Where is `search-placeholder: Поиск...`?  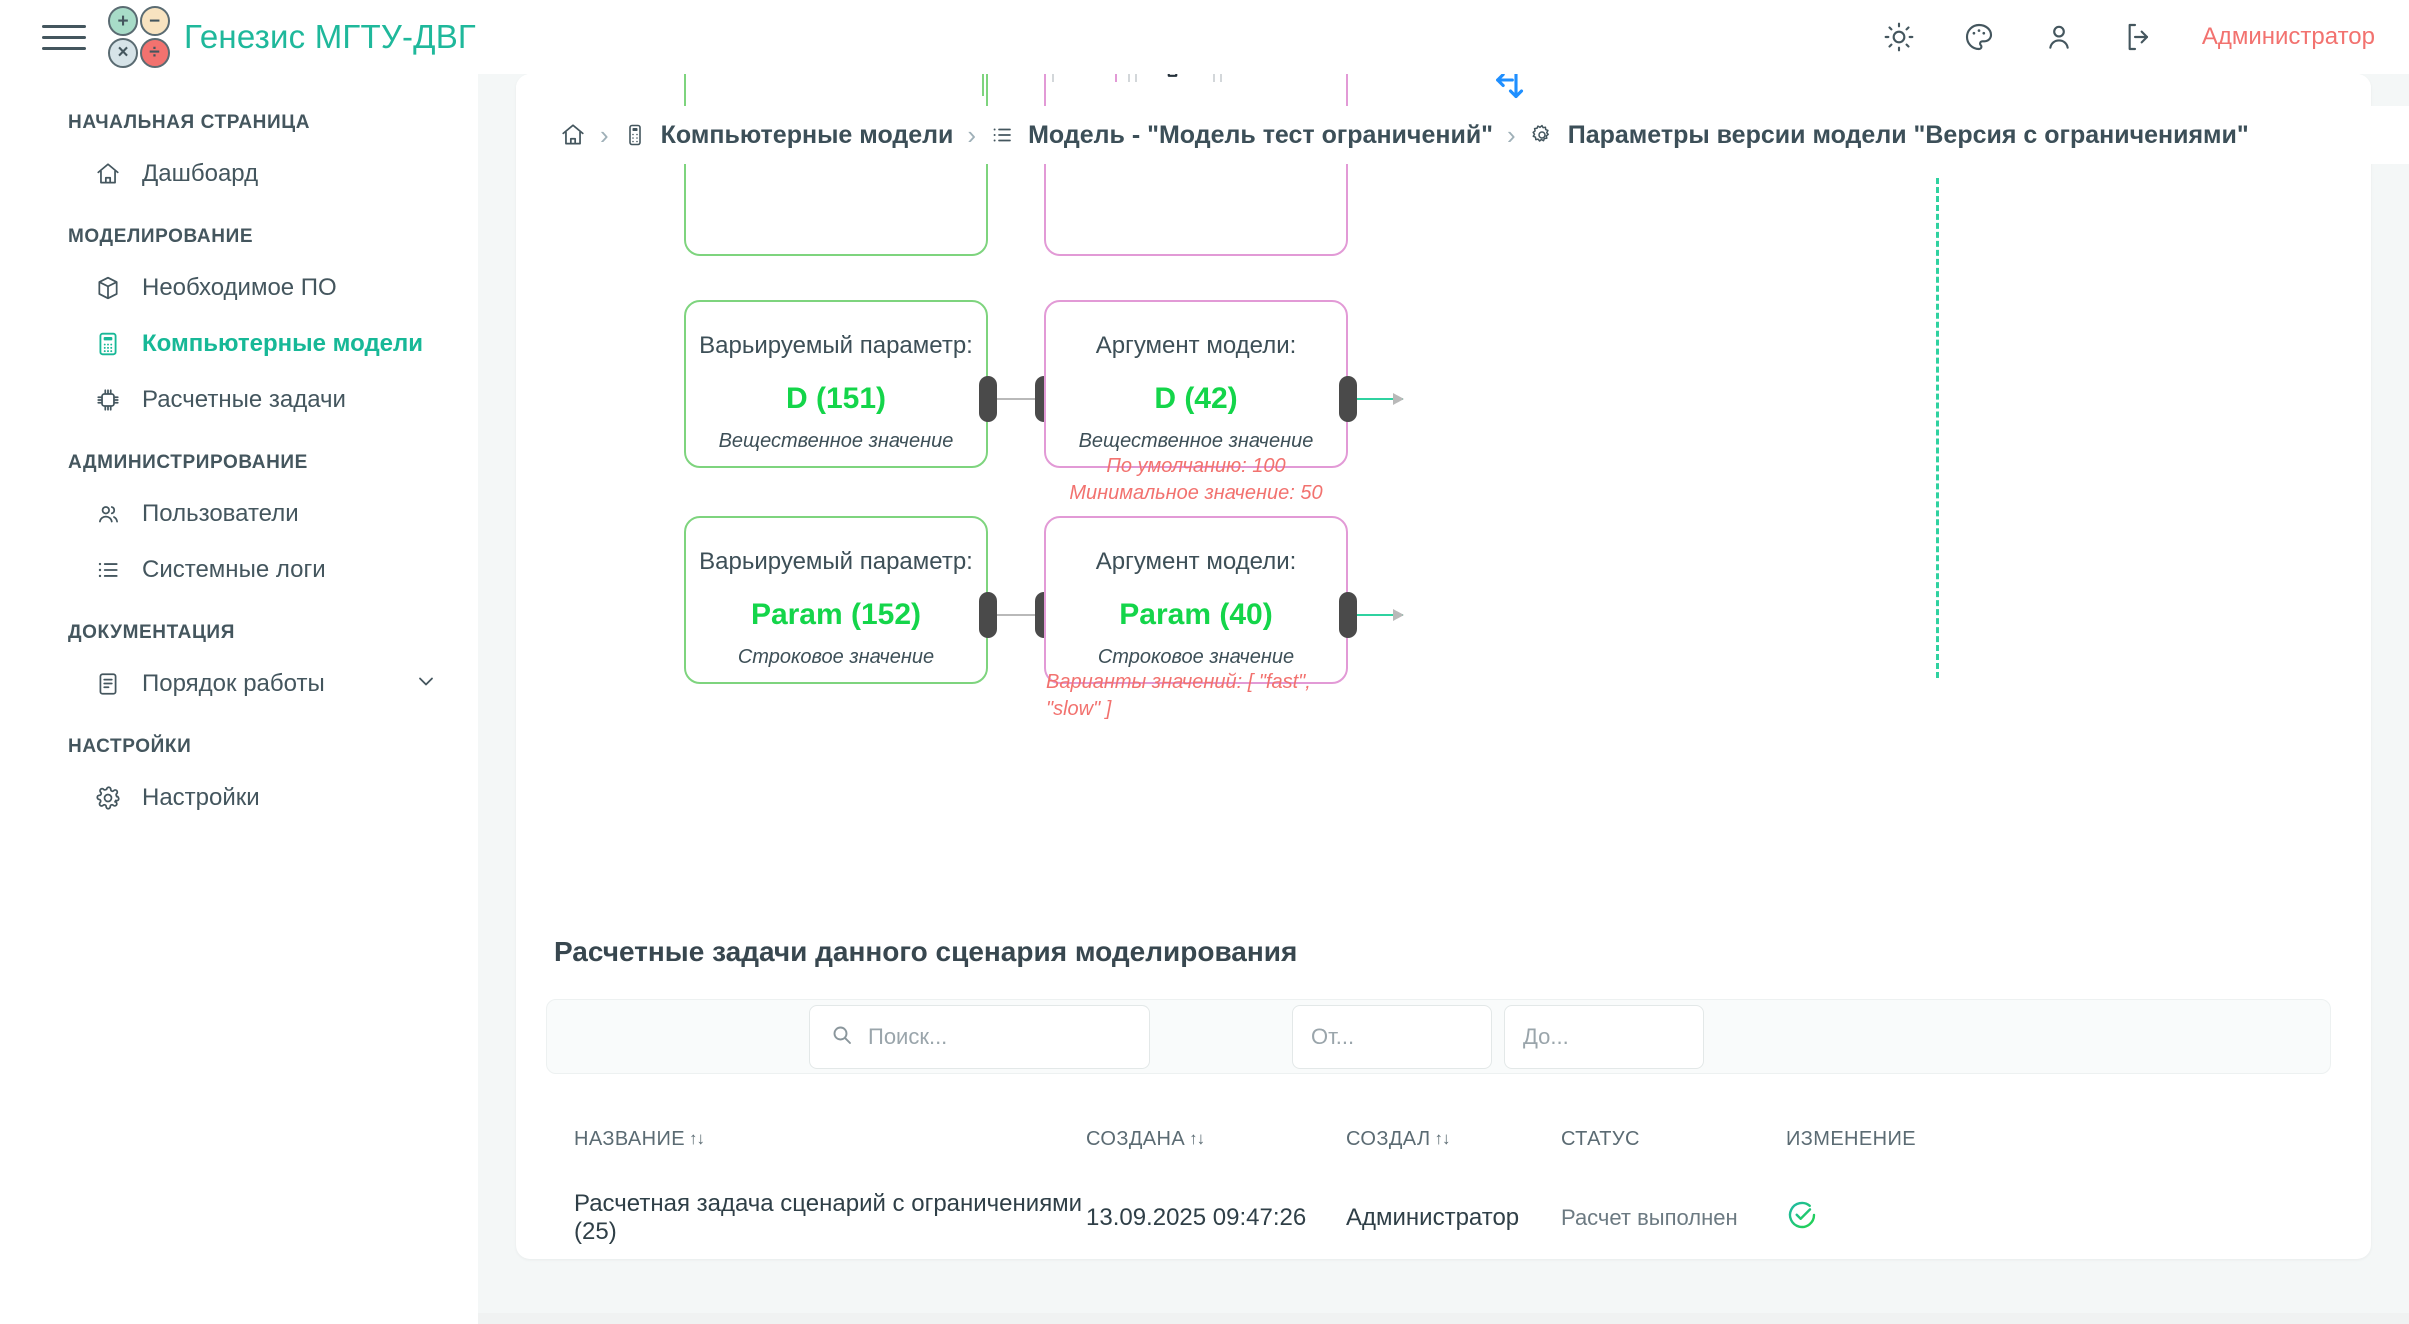 search-placeholder: Поиск... is located at coordinates (908, 1036).